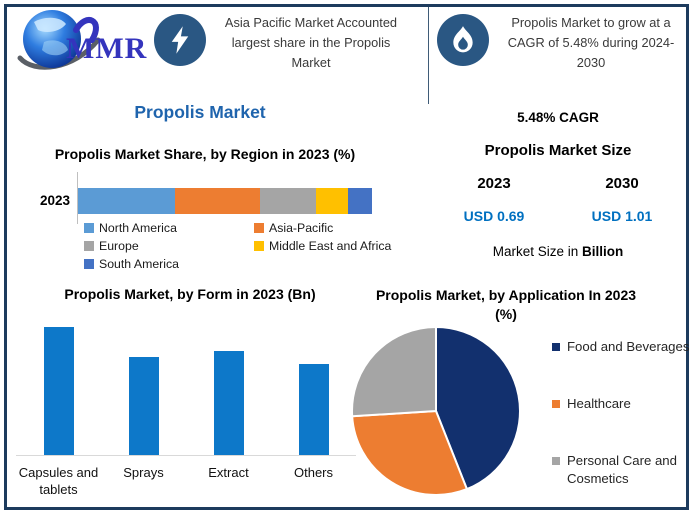  What do you see at coordinates (628, 346) in the screenshot?
I see `legend-label: Food and Beverages` at bounding box center [628, 346].